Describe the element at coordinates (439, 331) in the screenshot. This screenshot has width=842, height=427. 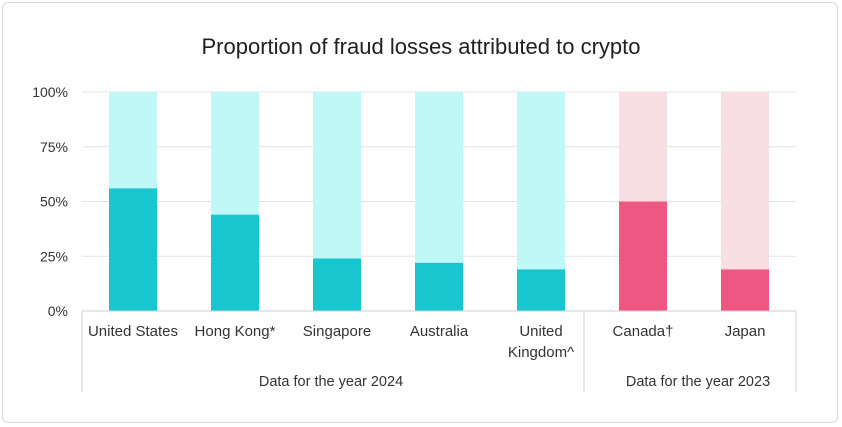
I see `x-tick-label: Australia` at that location.